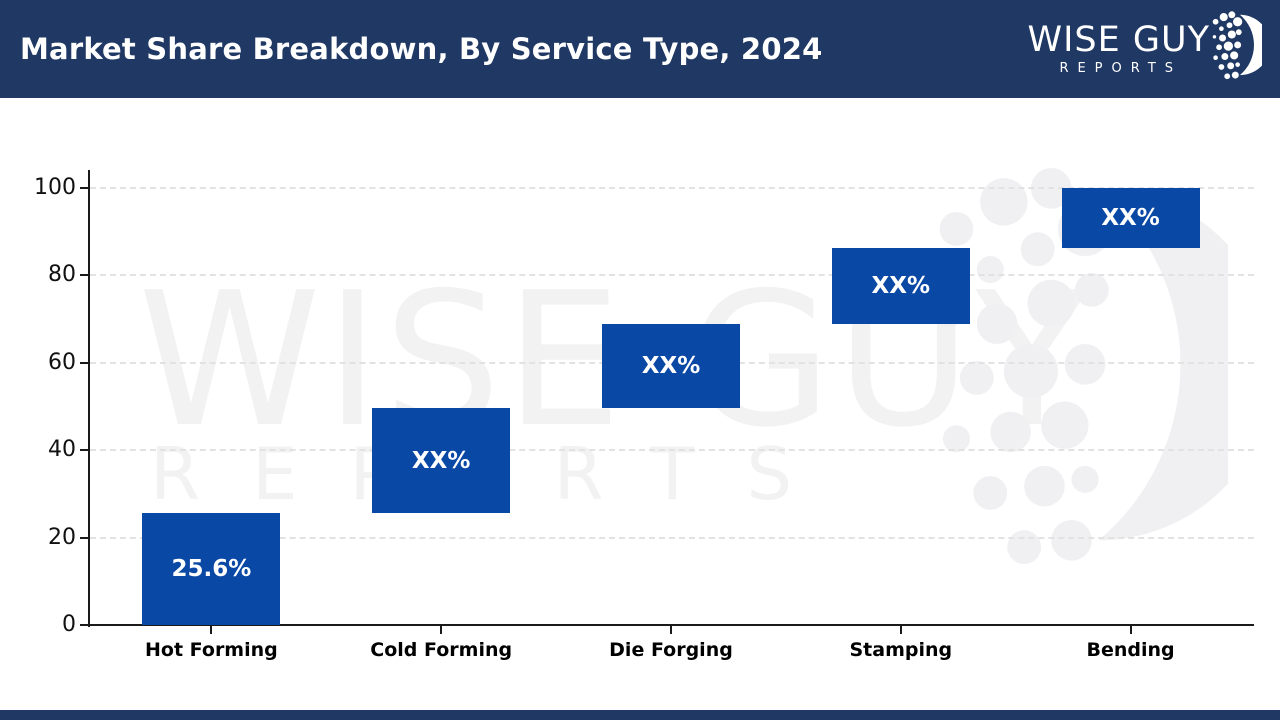 This screenshot has height=720, width=1280. What do you see at coordinates (900, 630) in the screenshot?
I see `x-tick-stamping` at bounding box center [900, 630].